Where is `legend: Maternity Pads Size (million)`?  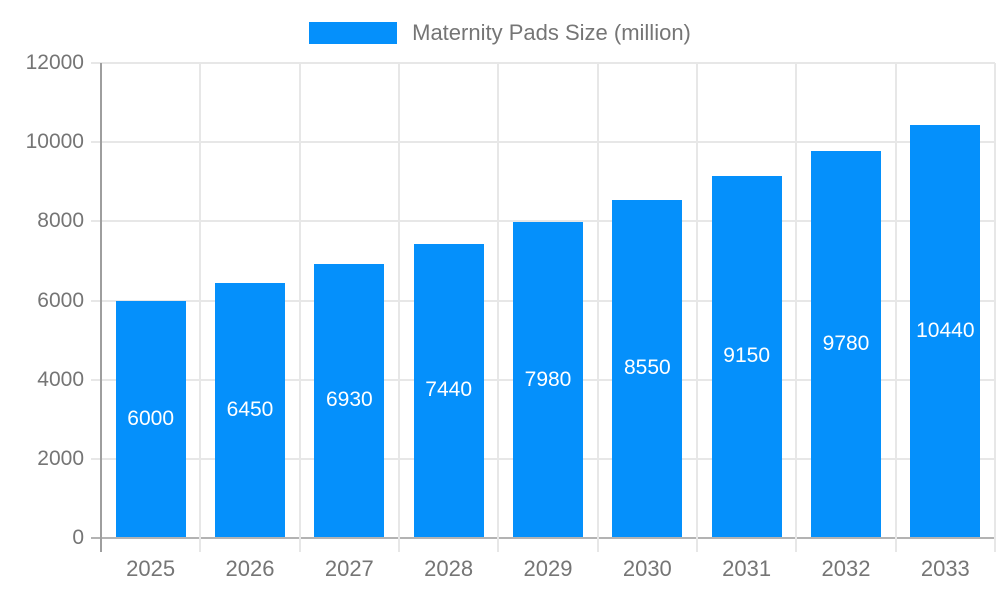
legend: Maternity Pads Size (million) is located at coordinates (500, 33).